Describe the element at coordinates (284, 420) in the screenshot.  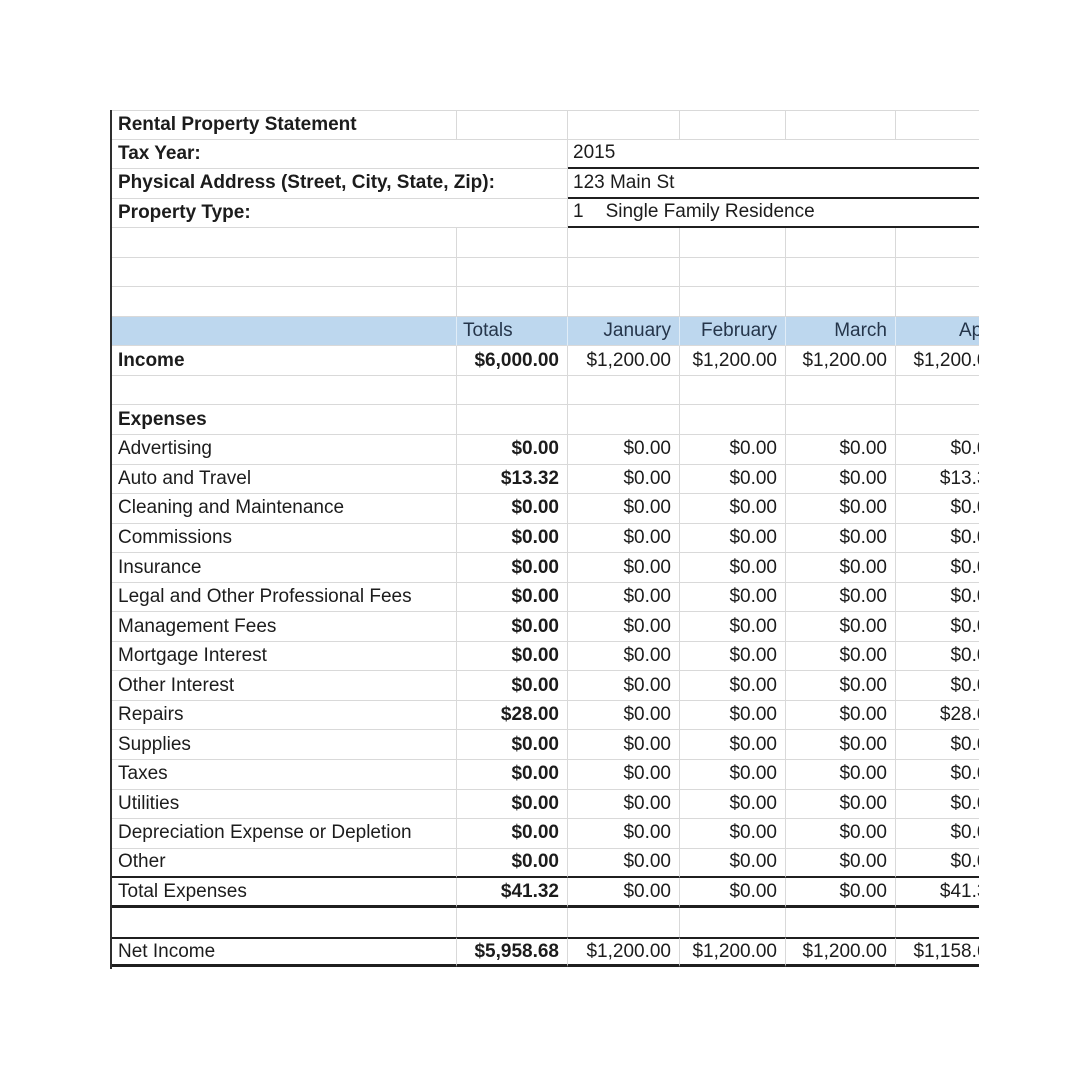
I see `expenses-title: Expenses` at that location.